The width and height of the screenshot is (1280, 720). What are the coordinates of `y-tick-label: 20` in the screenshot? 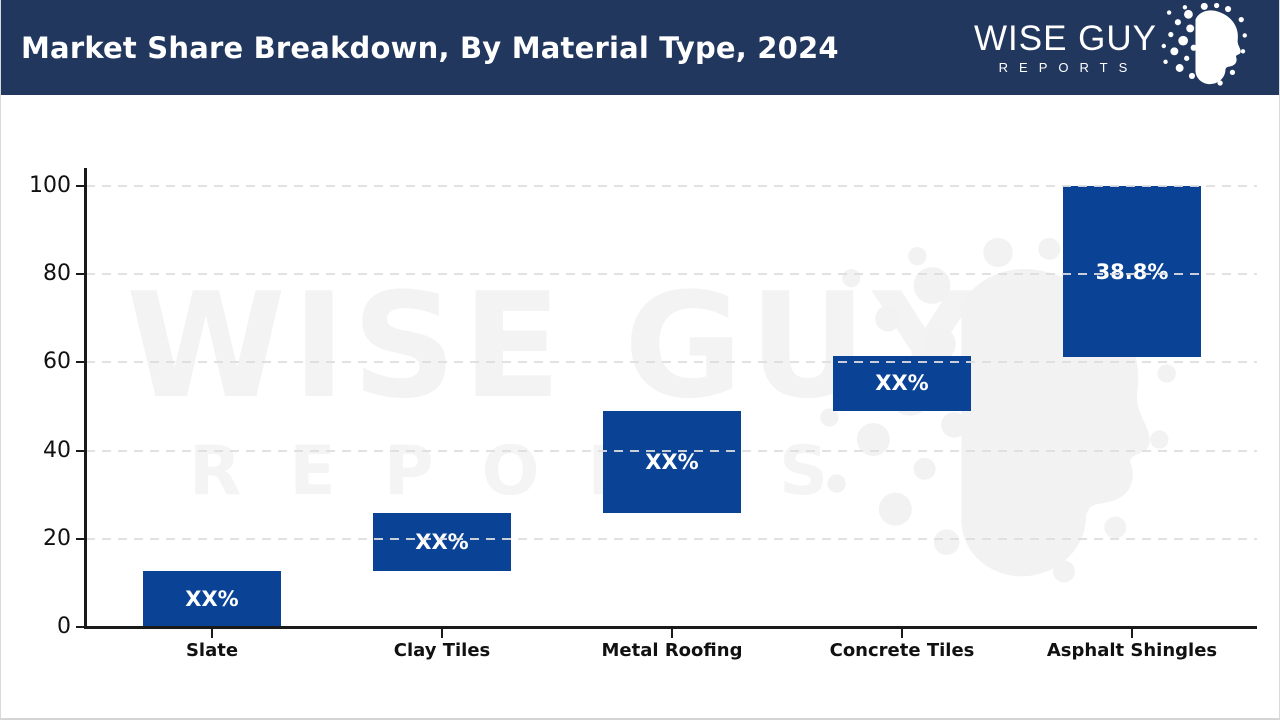 It's located at (57, 538).